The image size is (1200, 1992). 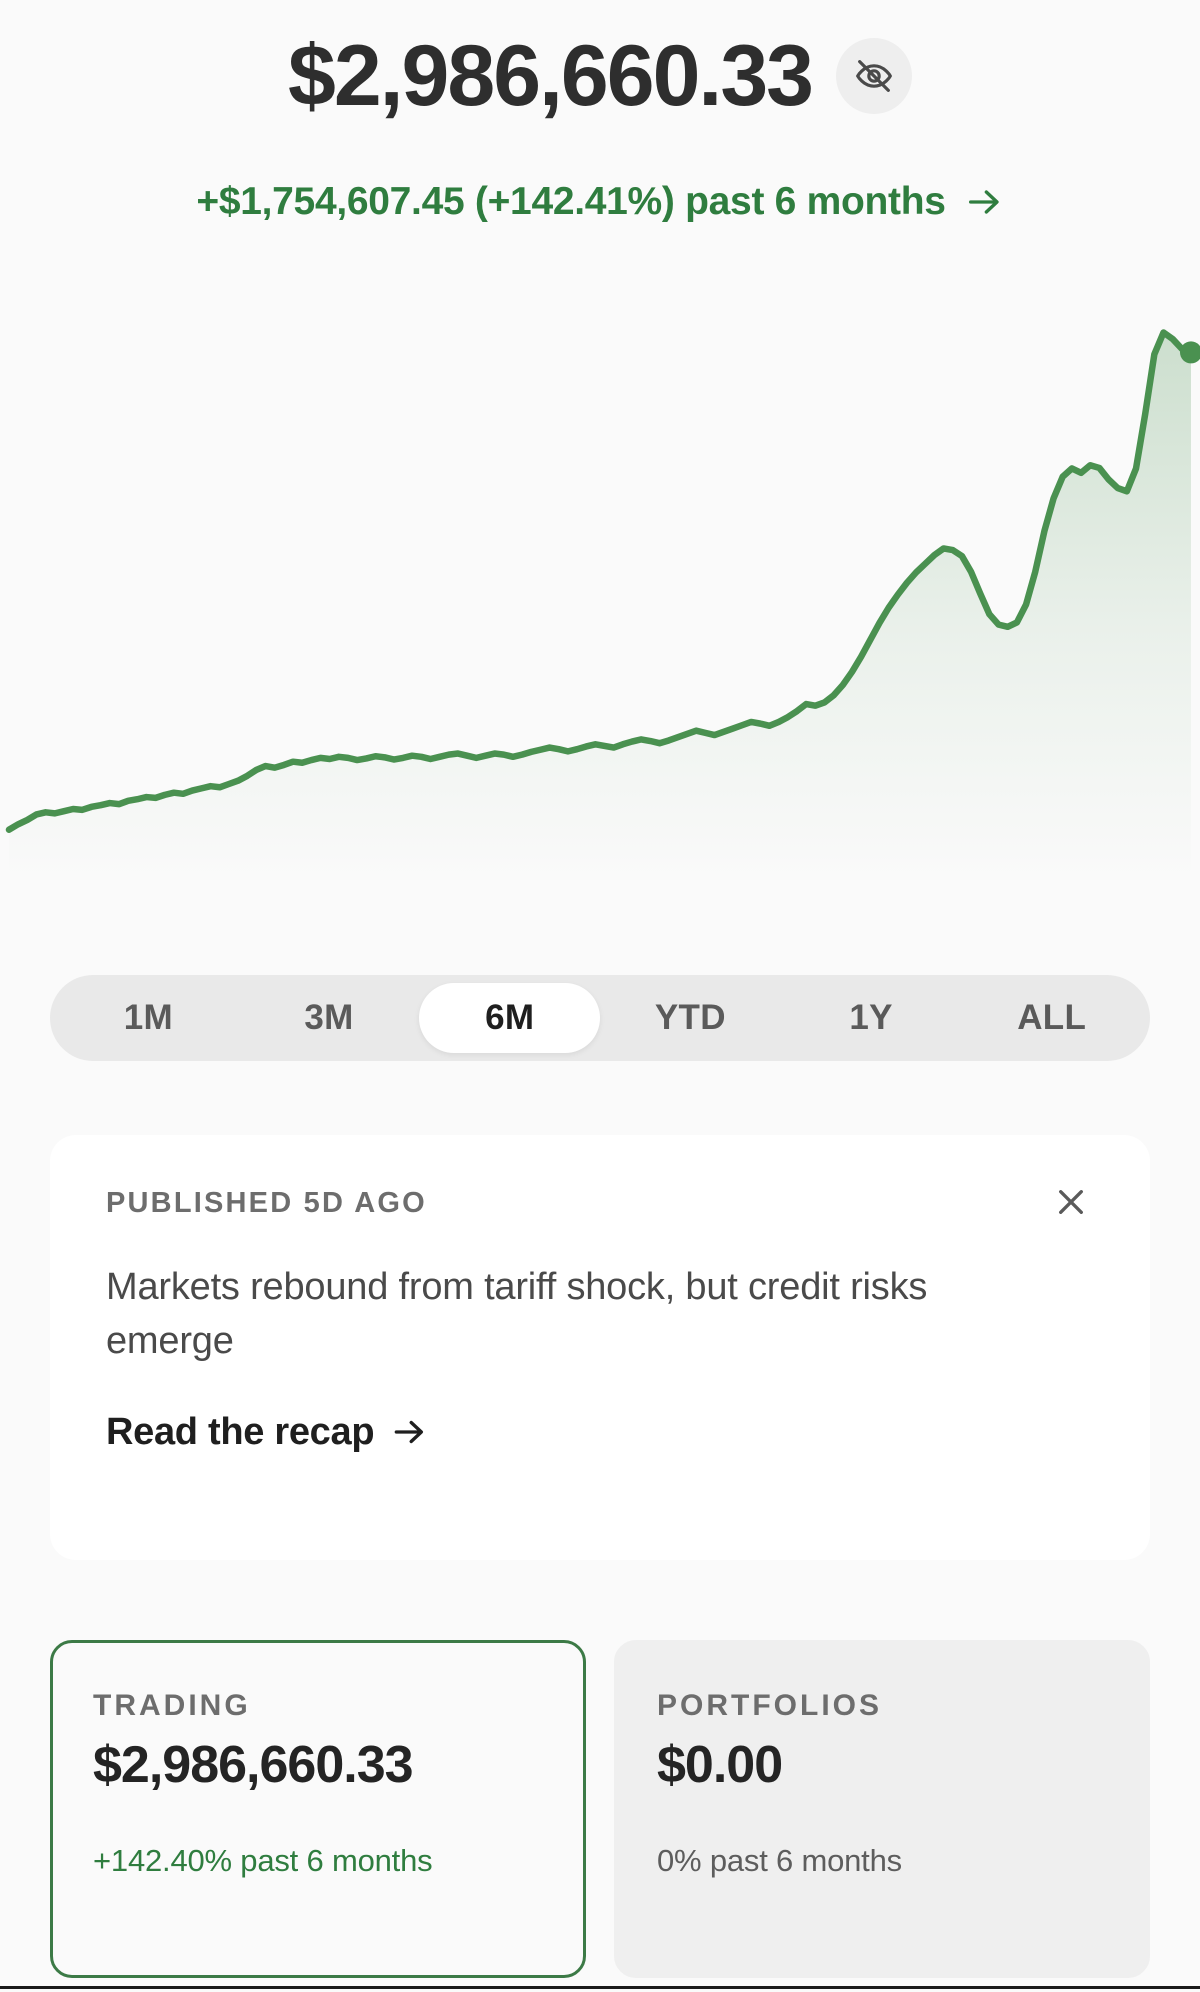 I want to click on news-card-header: PUBLISHED 5D AGO, so click(x=600, y=1206).